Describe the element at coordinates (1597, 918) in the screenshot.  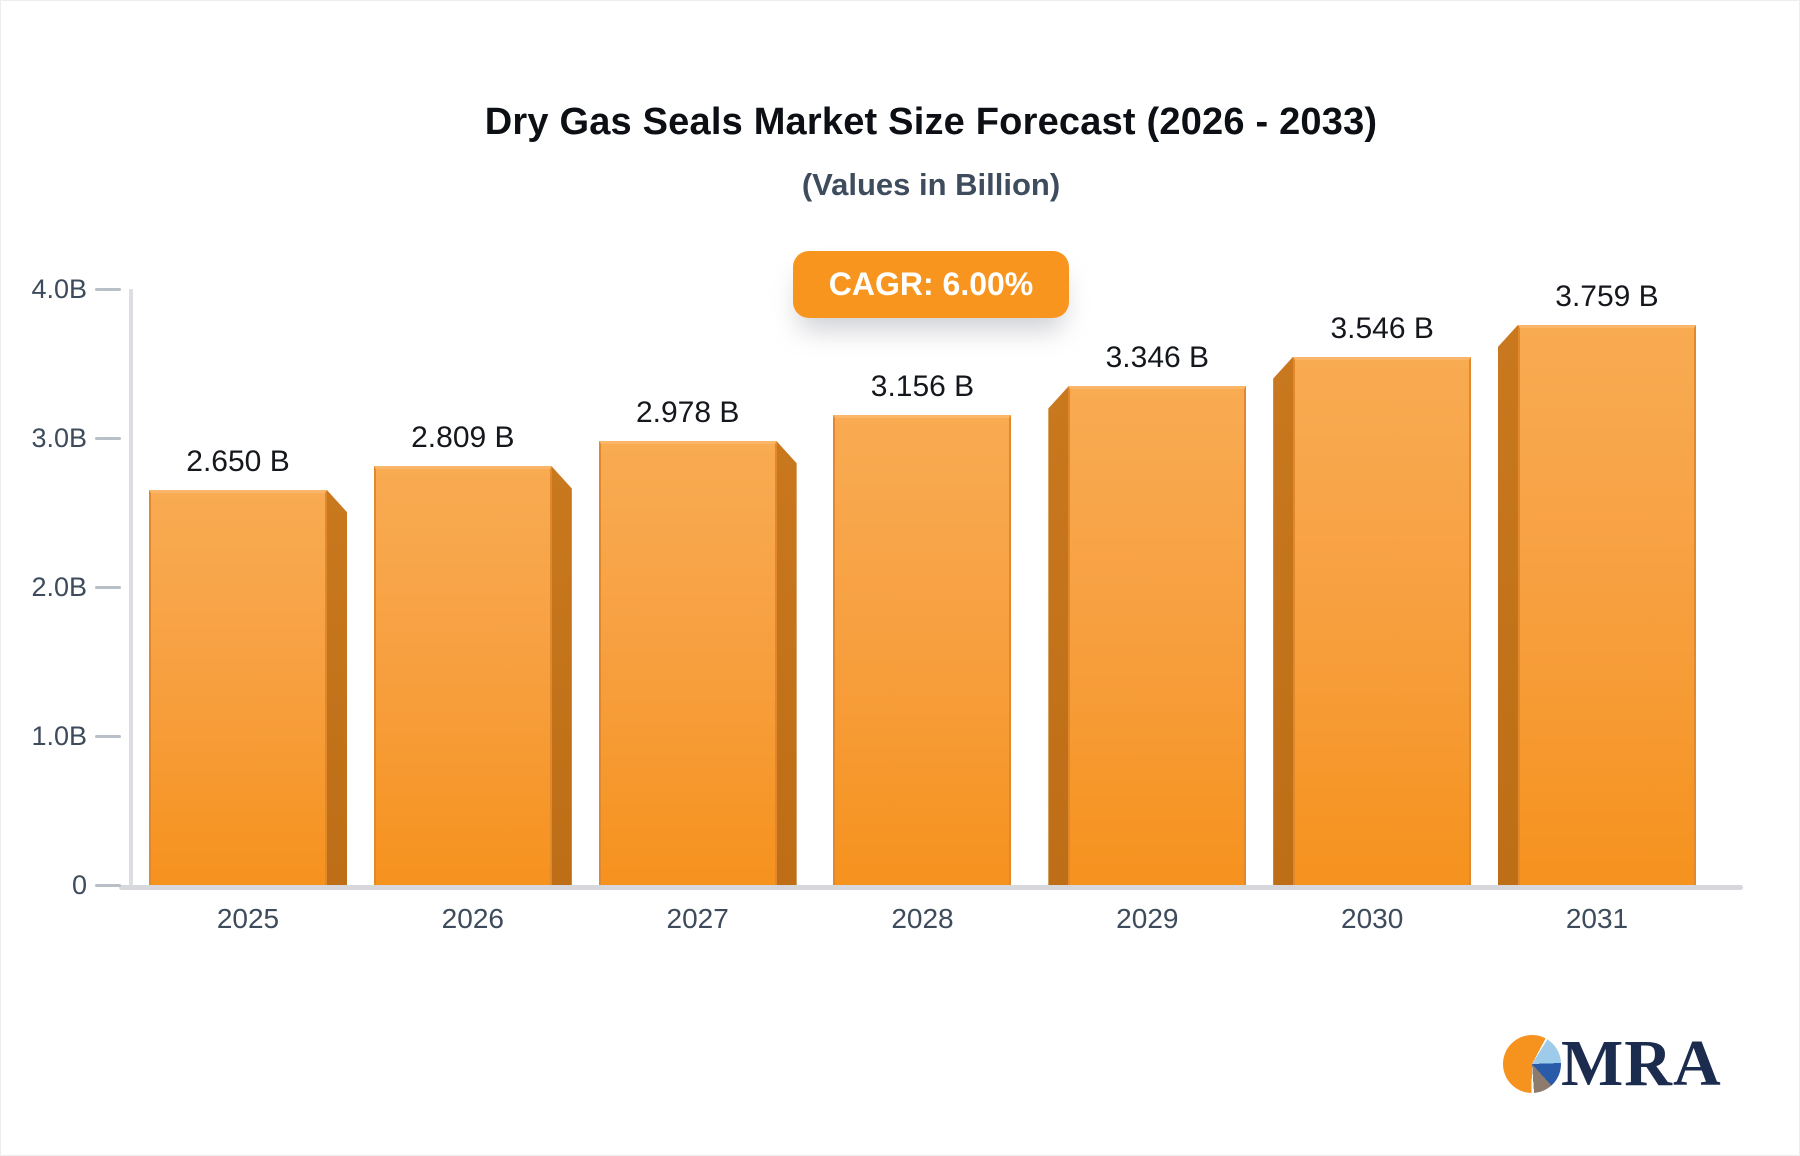
I see `x-axis-label: 2031` at that location.